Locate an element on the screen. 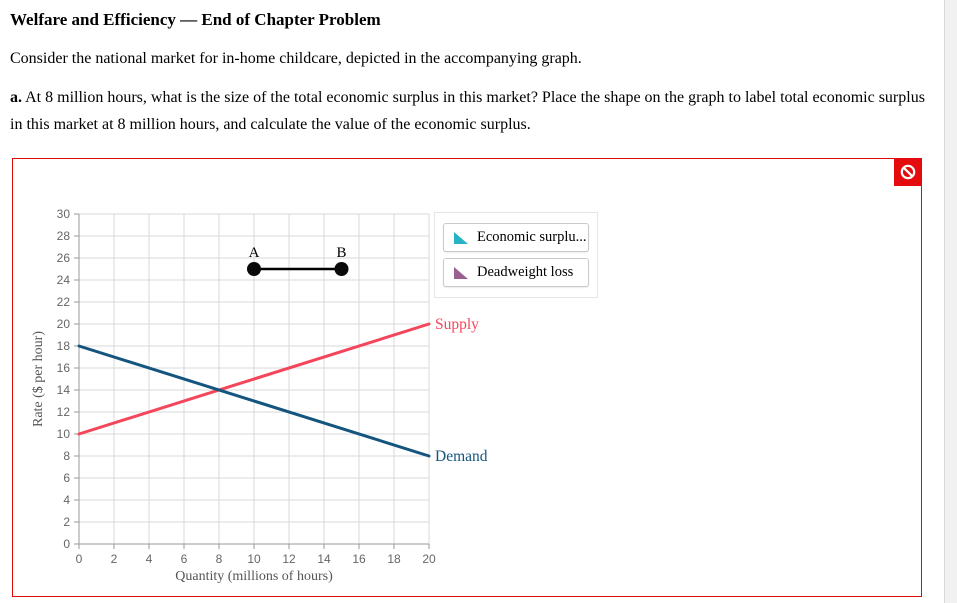  economic-surplus-triangle-icon is located at coordinates (461, 237).